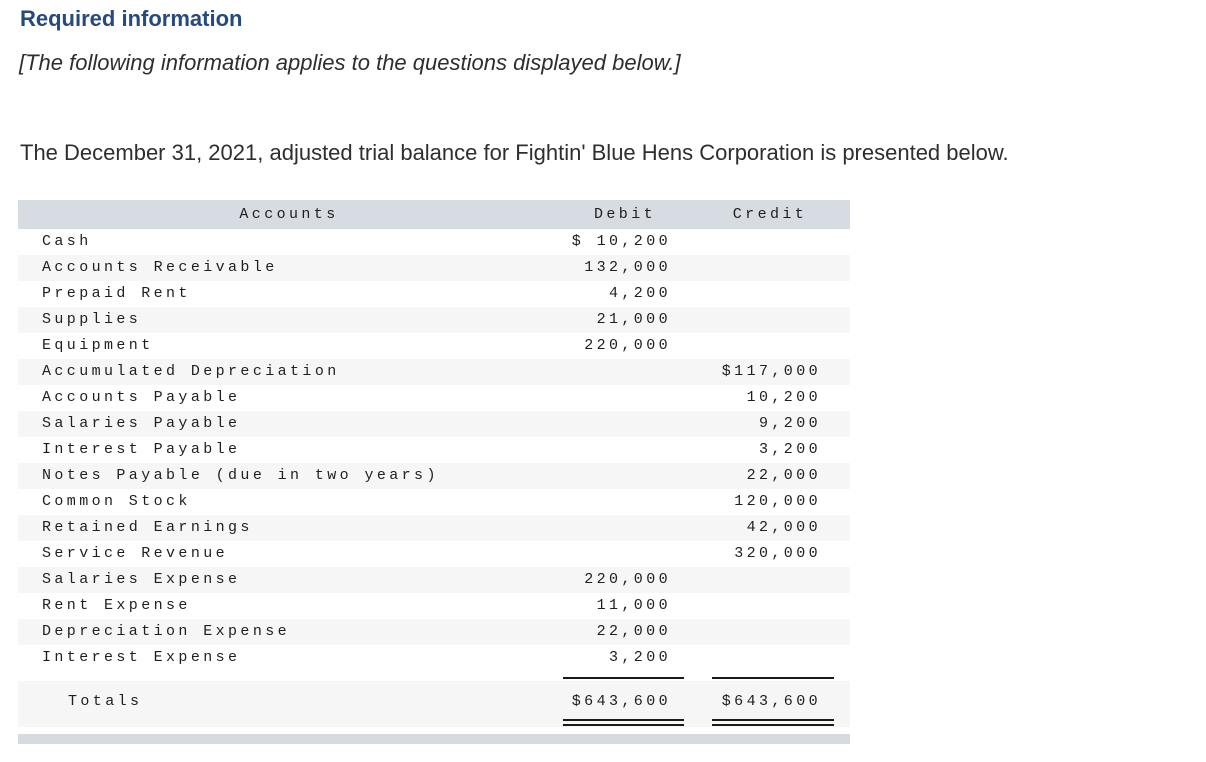 This screenshot has width=1206, height=762. What do you see at coordinates (783, 527) in the screenshot?
I see `credit-amount: 42,000` at bounding box center [783, 527].